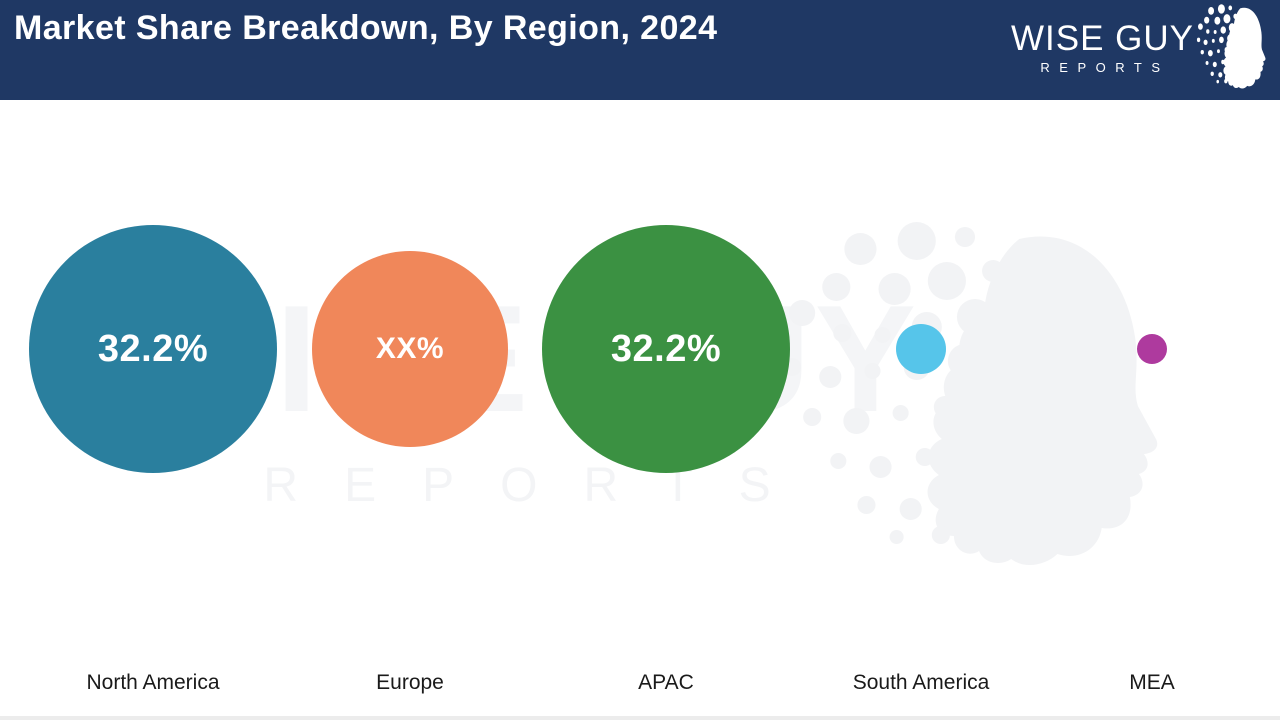 This screenshot has height=720, width=1280. What do you see at coordinates (366, 28) in the screenshot?
I see `page-title: Market Share Breakdown, By Region, 2024` at bounding box center [366, 28].